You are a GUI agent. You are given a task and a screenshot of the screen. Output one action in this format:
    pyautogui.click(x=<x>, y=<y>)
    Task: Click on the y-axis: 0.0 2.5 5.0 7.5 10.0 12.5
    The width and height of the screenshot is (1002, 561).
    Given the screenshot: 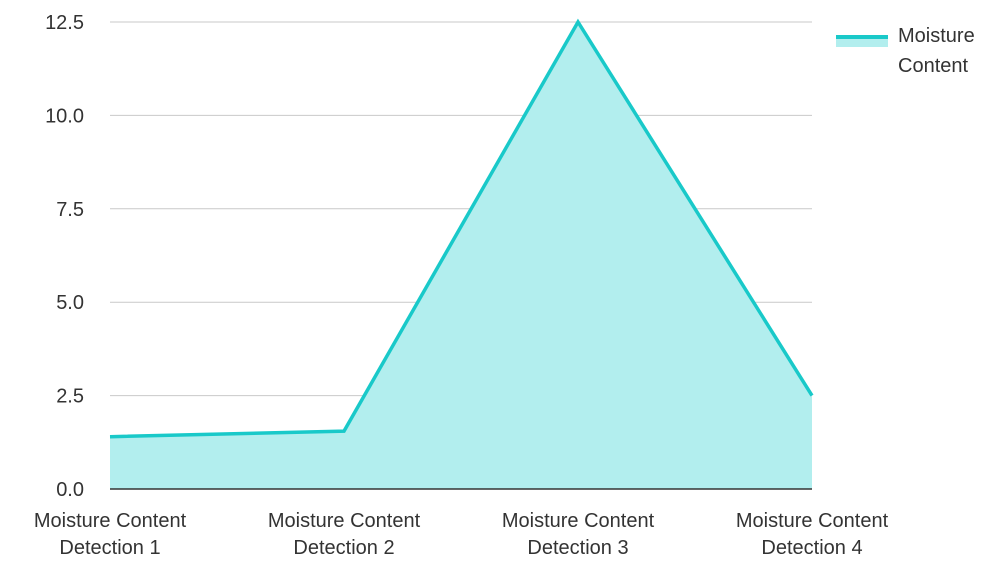 What is the action you would take?
    pyautogui.click(x=64, y=256)
    